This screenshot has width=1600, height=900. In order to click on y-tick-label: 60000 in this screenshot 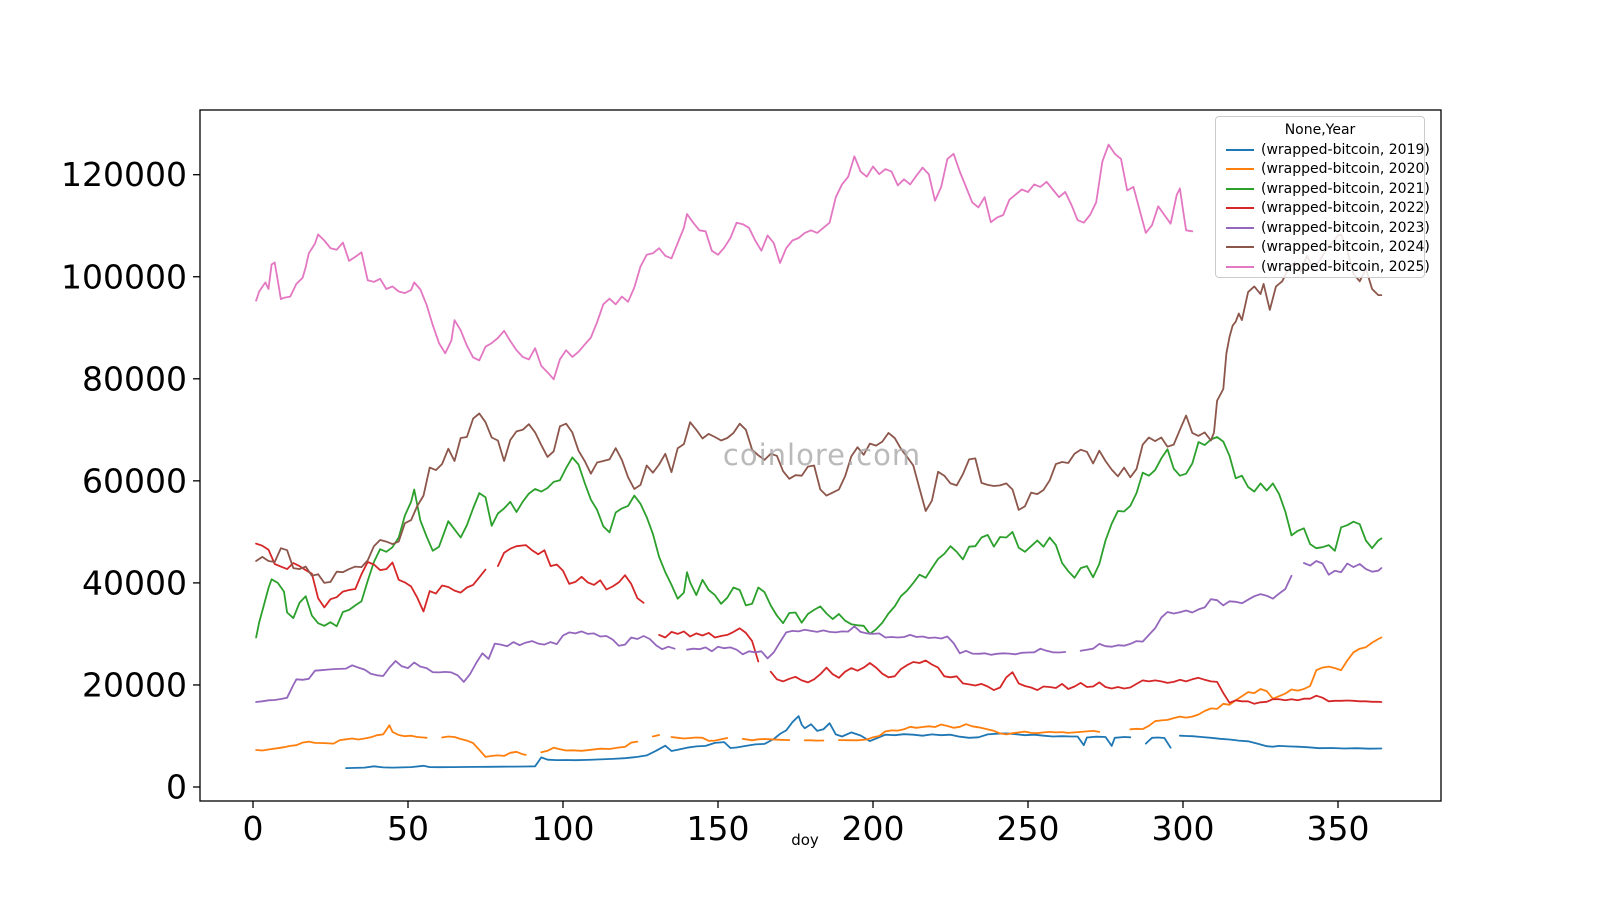, I will do `click(134, 480)`.